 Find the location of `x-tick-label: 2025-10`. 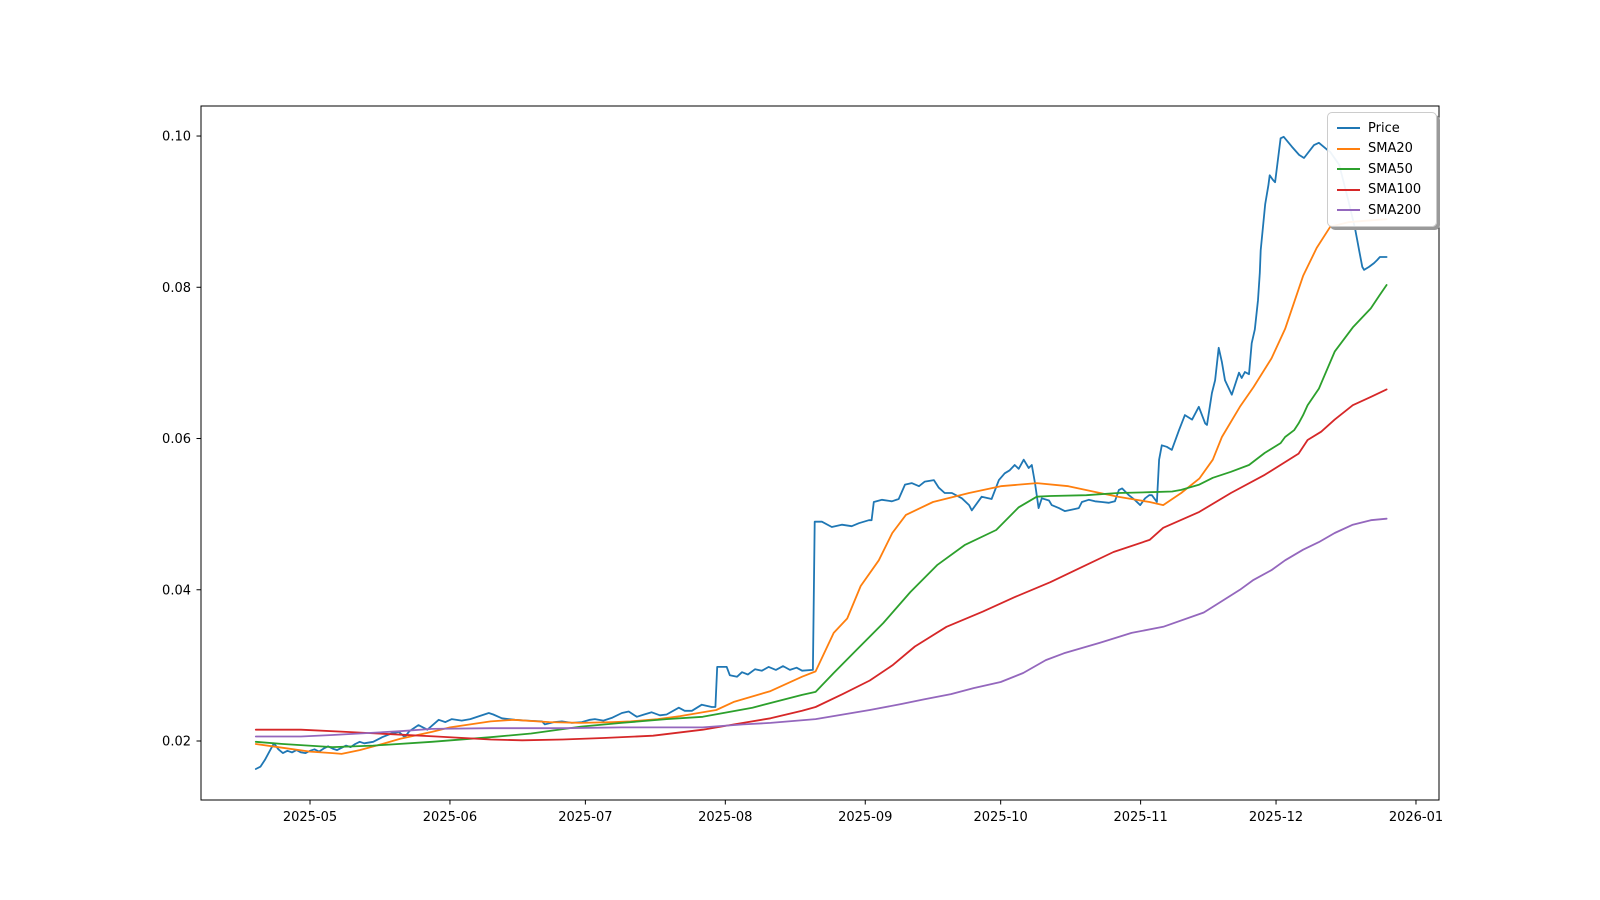

x-tick-label: 2025-10 is located at coordinates (1001, 817).